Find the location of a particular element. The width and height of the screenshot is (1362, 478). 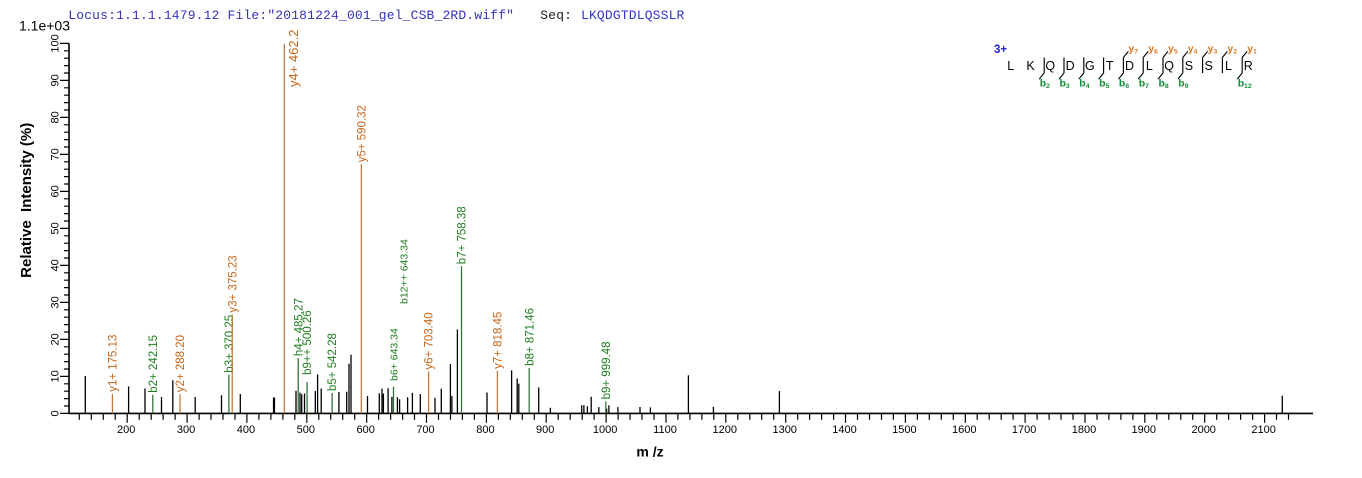

svg-text: 300 is located at coordinates (186, 430).